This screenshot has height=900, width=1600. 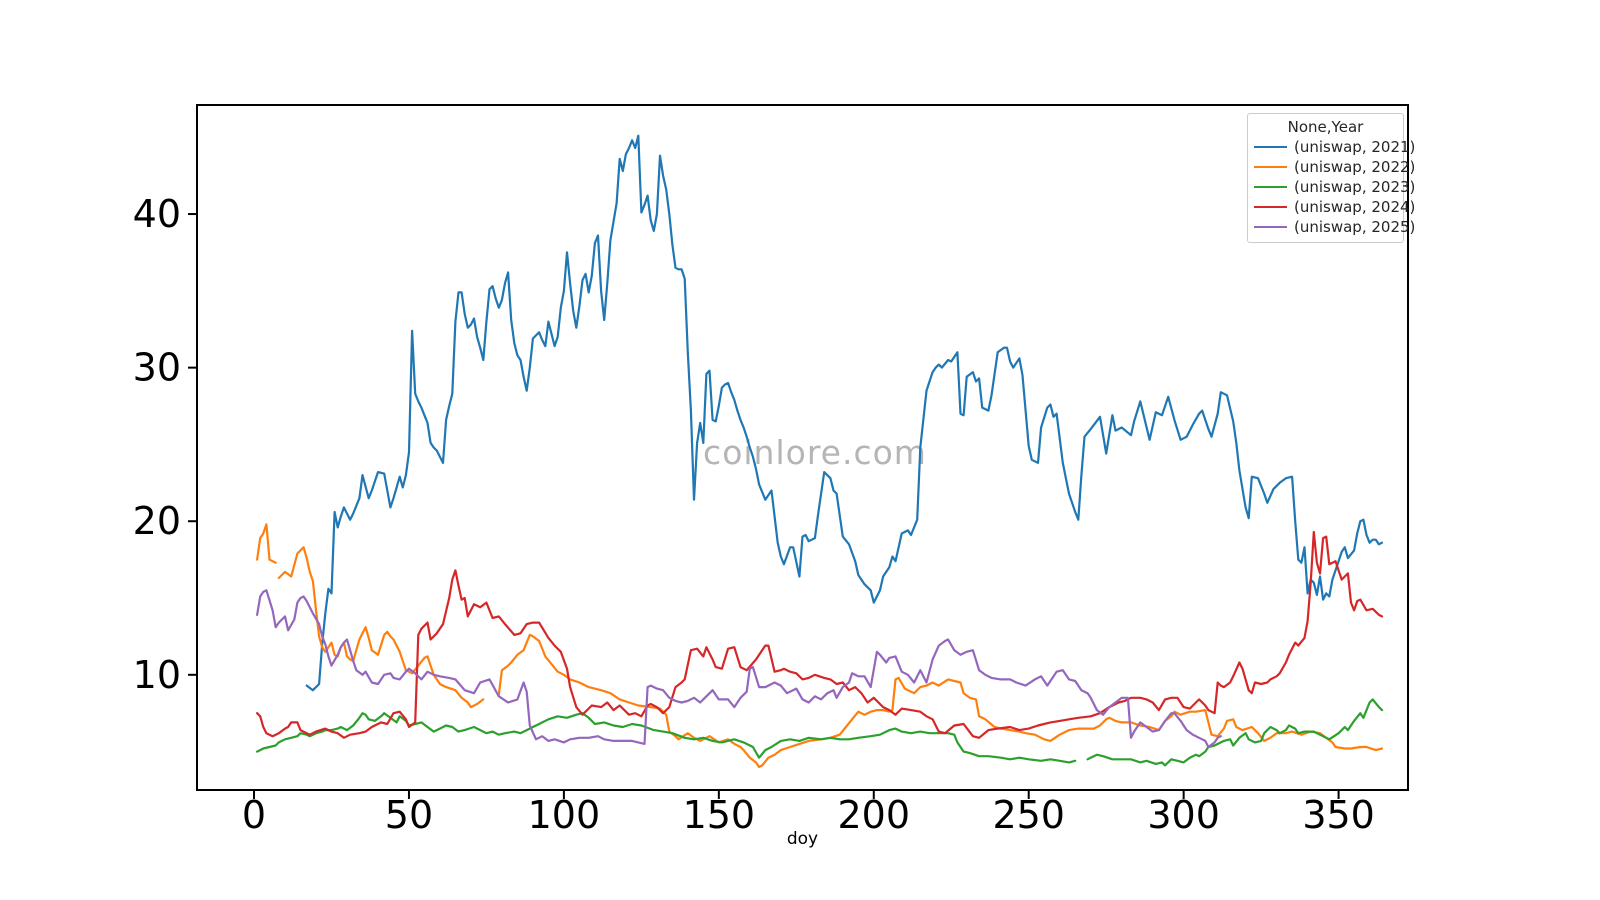 I want to click on series-line-uniswap-2023, so click(x=820, y=732).